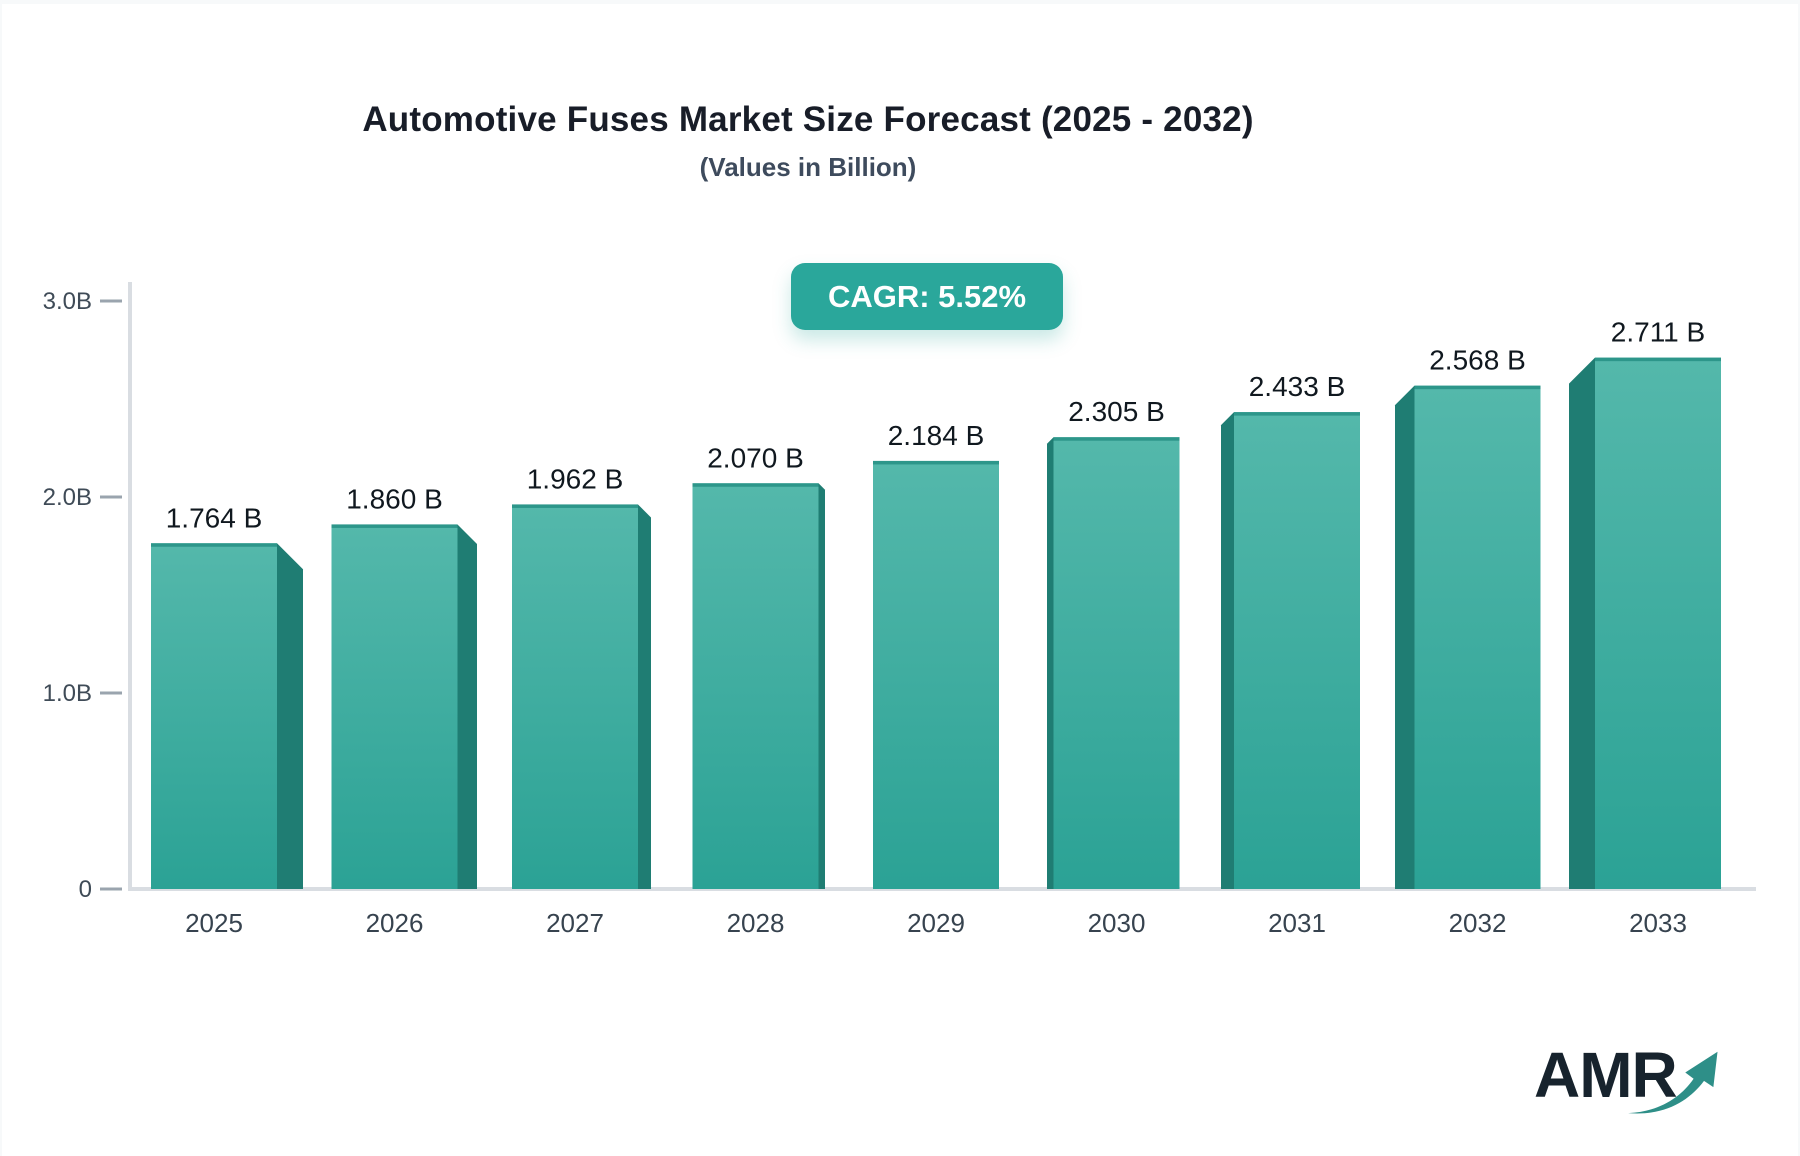 Image resolution: width=1800 pixels, height=1156 pixels. I want to click on y-axis-line, so click(130, 586).